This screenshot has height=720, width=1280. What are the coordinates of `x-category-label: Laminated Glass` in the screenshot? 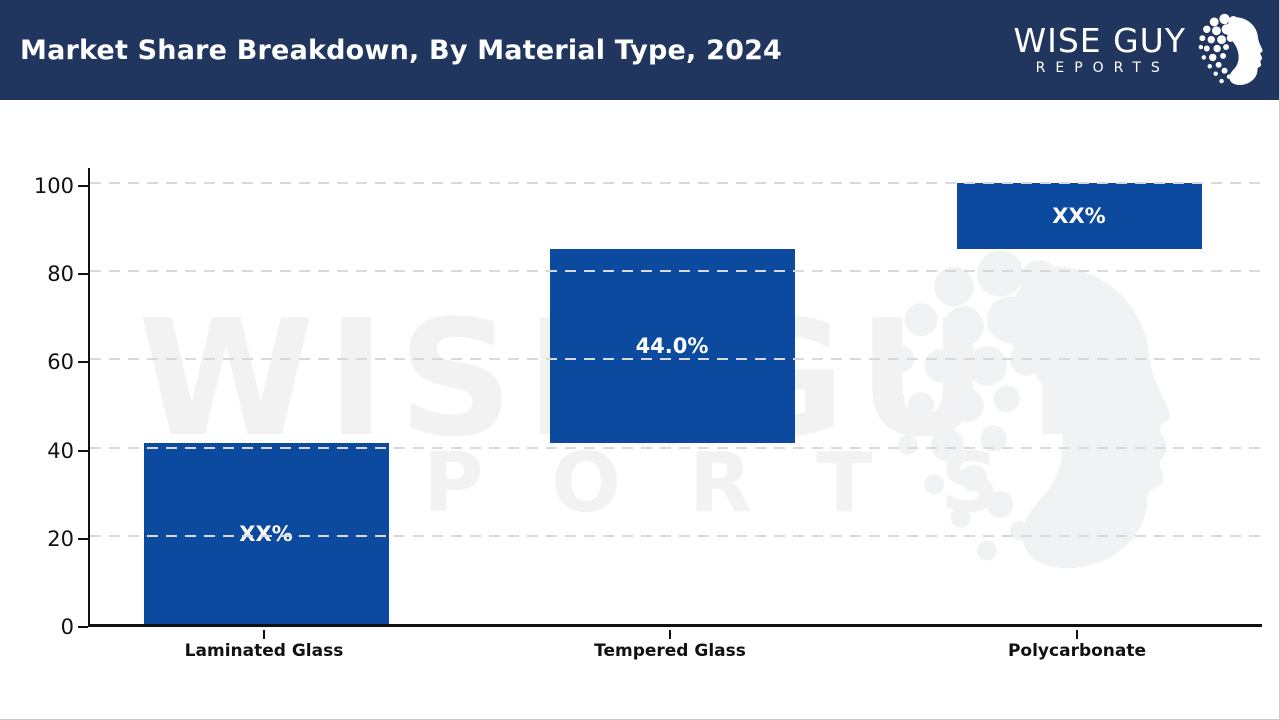 It's located at (264, 651).